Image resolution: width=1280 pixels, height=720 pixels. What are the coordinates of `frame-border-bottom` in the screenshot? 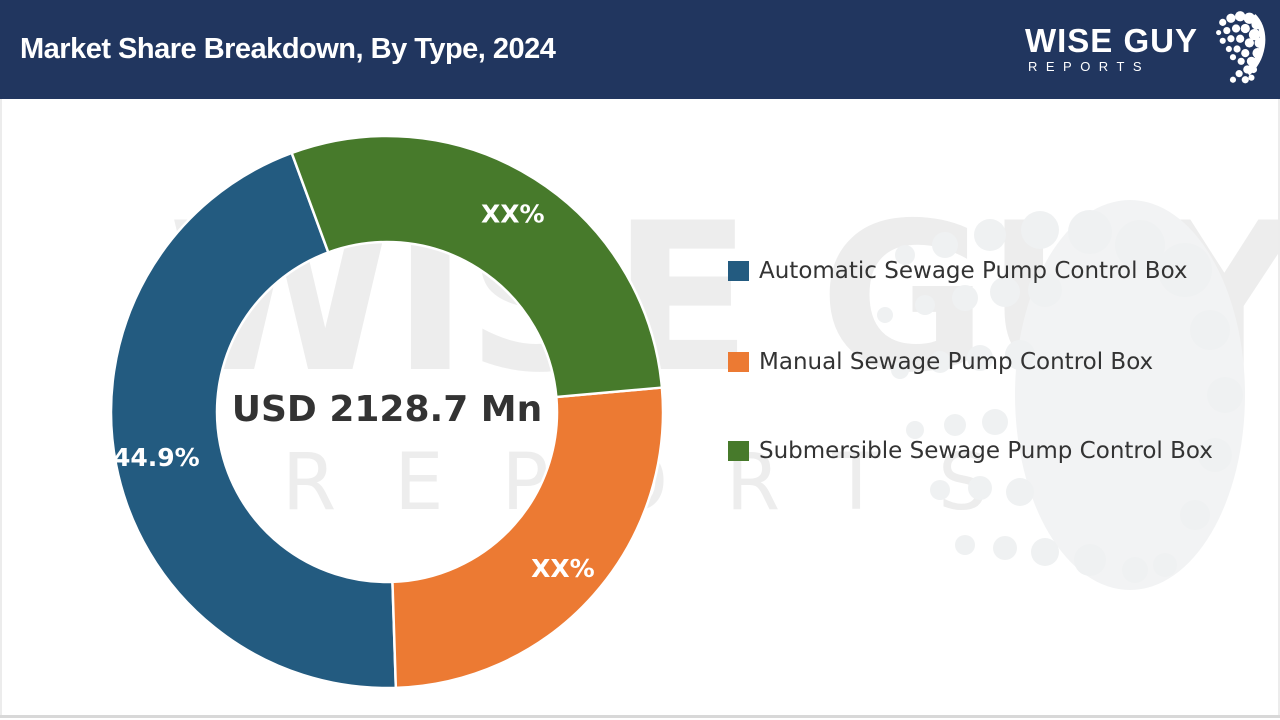 It's located at (640, 716).